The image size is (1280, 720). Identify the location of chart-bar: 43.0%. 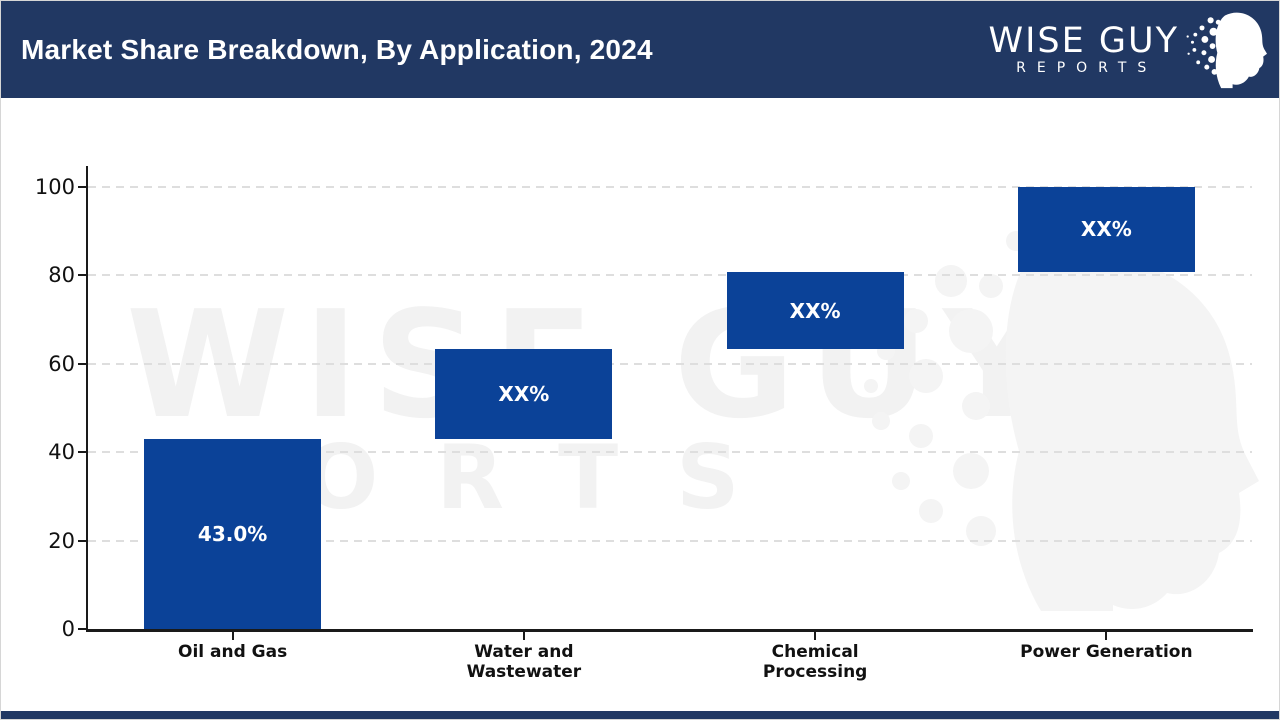
(233, 533).